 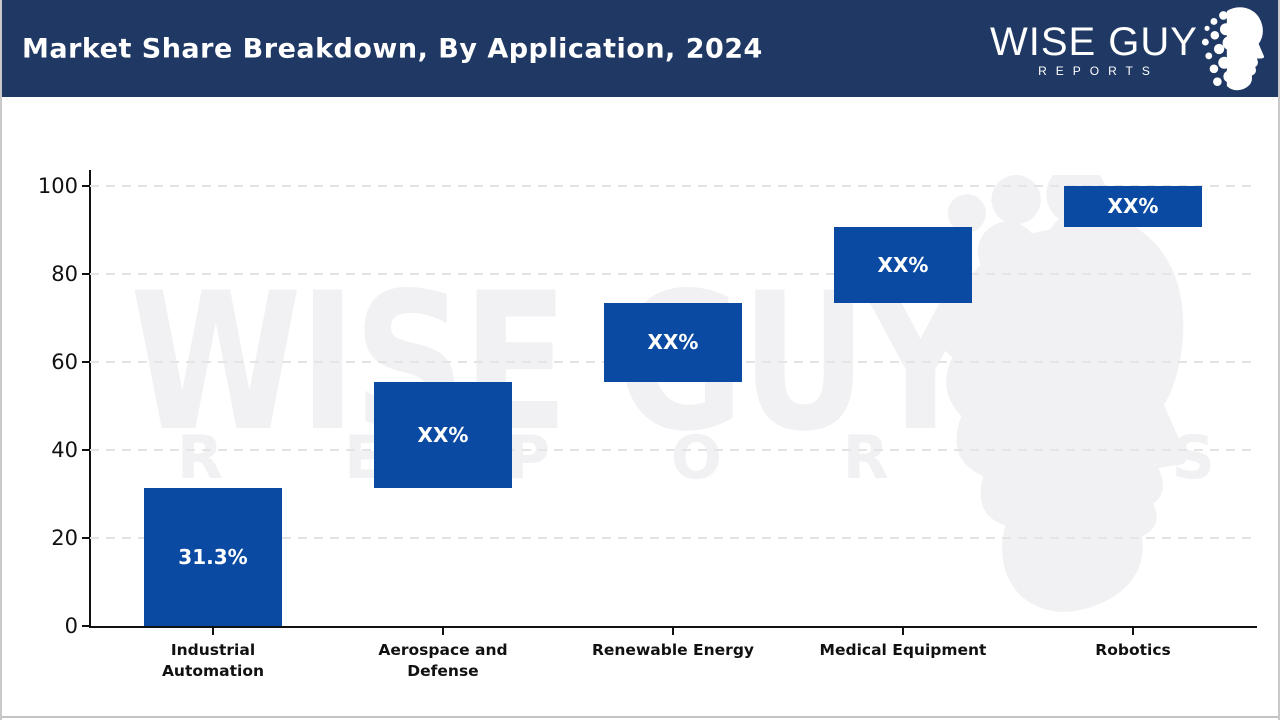 I want to click on y-tick-label-80: 80, so click(x=64, y=274).